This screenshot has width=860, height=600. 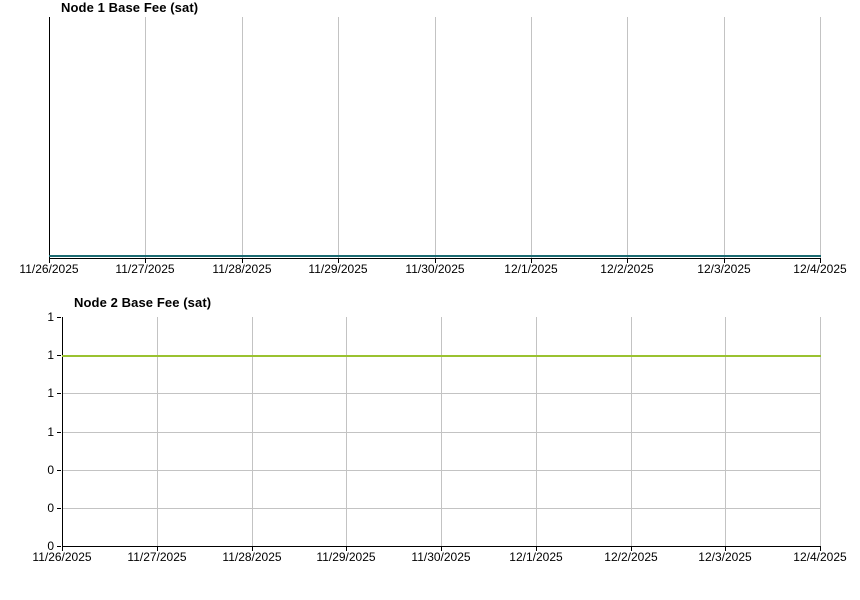 I want to click on chart-title-node-2: Node 2 Base Fee (sat), so click(x=143, y=302).